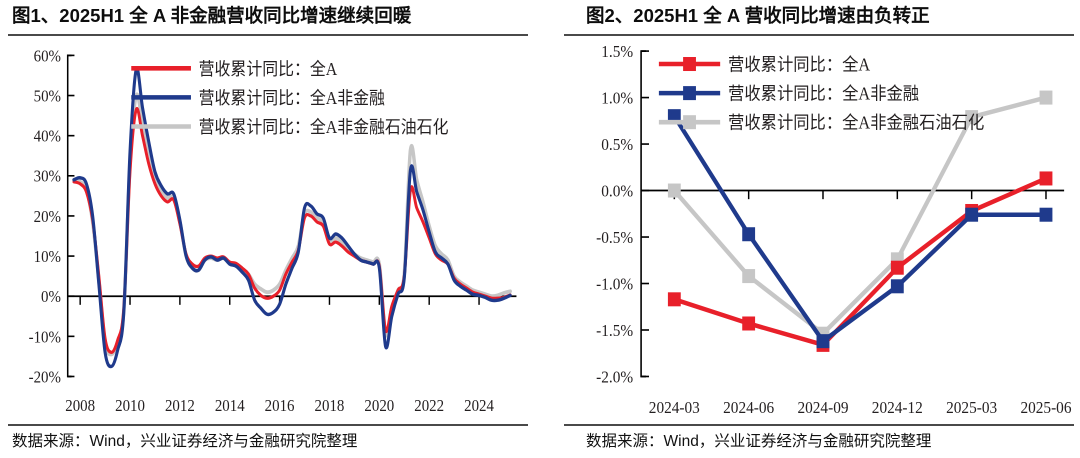  I want to click on y-tick-label: 0.5%, so click(617, 145).